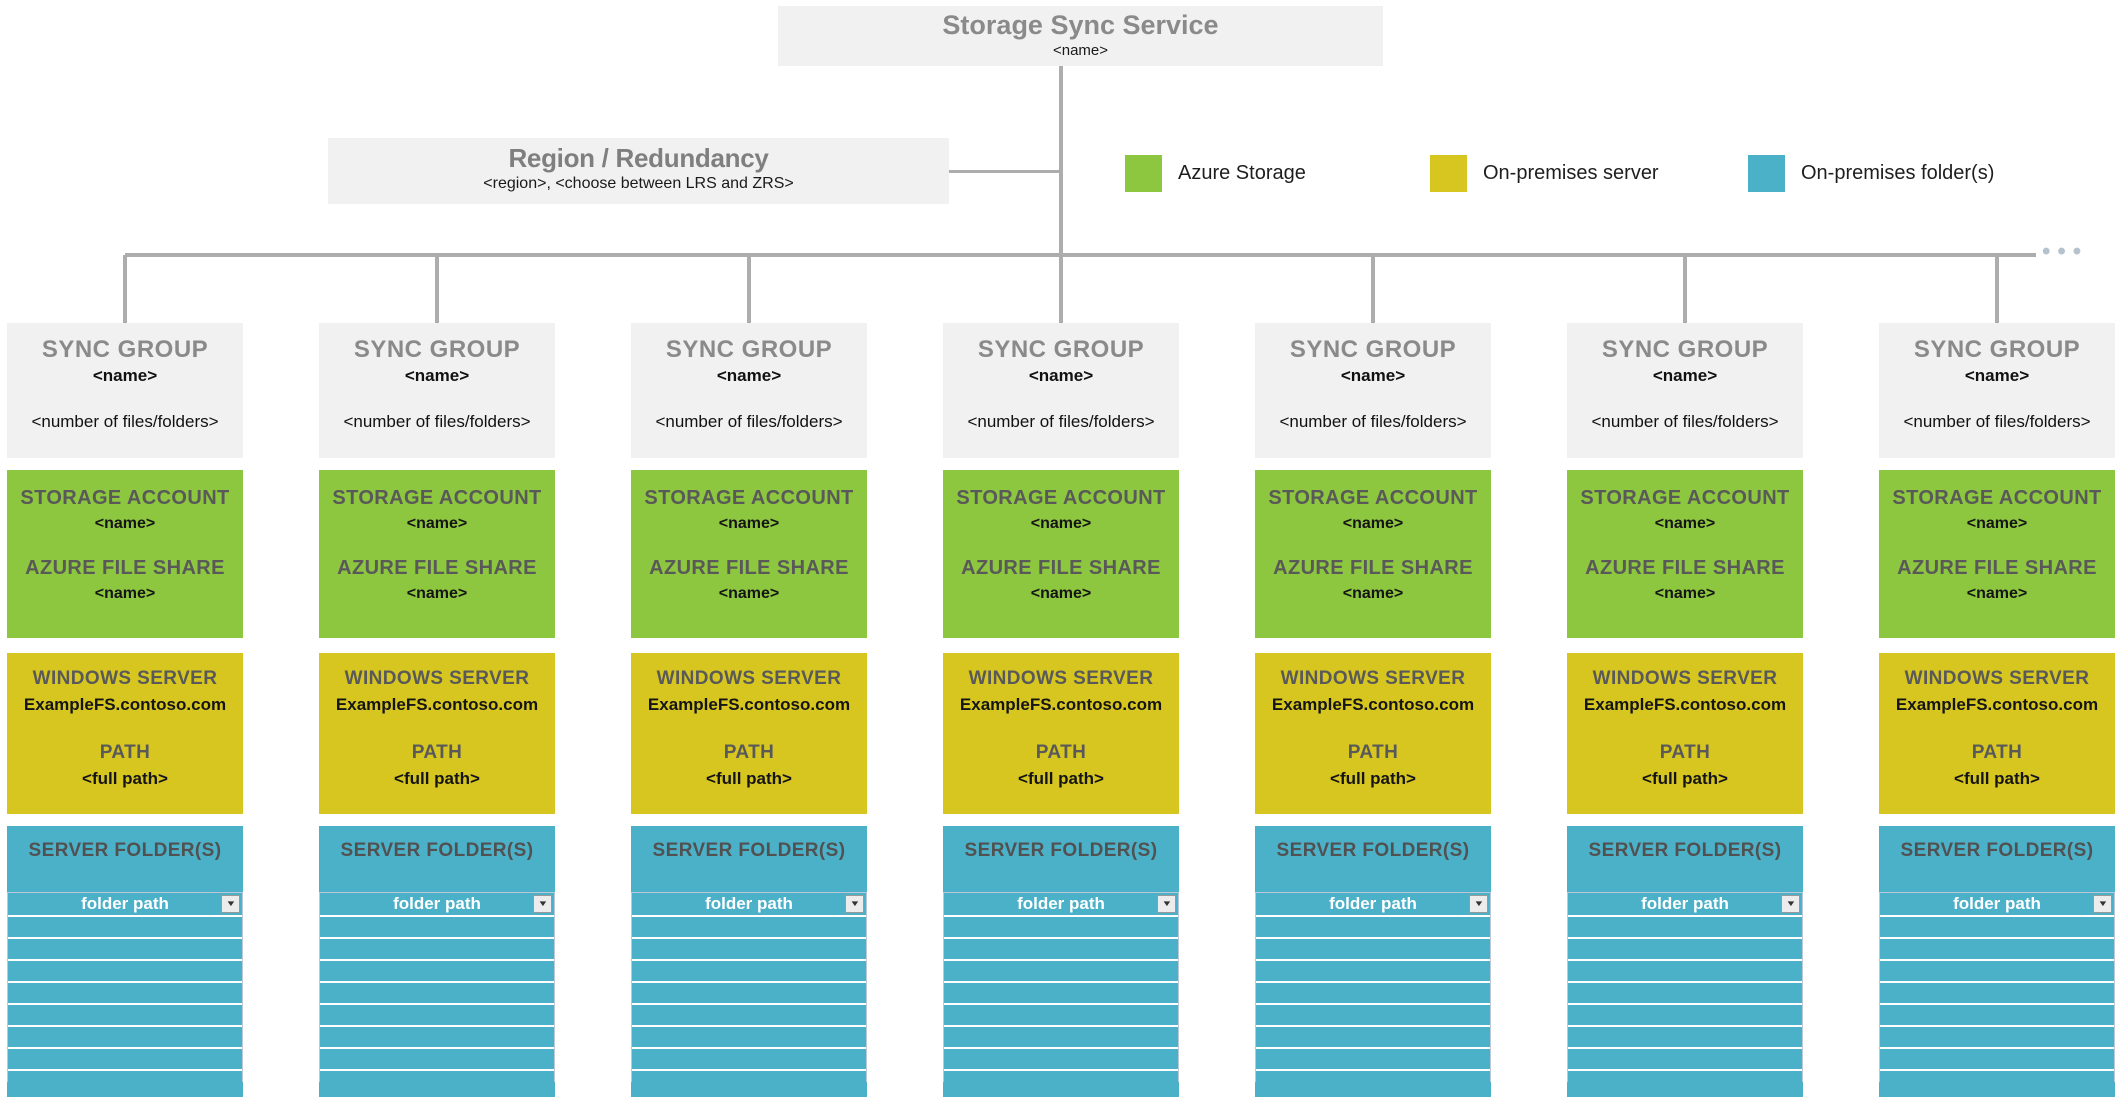 The width and height of the screenshot is (2117, 1103). What do you see at coordinates (638, 183) in the screenshot?
I see `region-redundancy-value: <region>, <choose between LRS and ZRS>` at bounding box center [638, 183].